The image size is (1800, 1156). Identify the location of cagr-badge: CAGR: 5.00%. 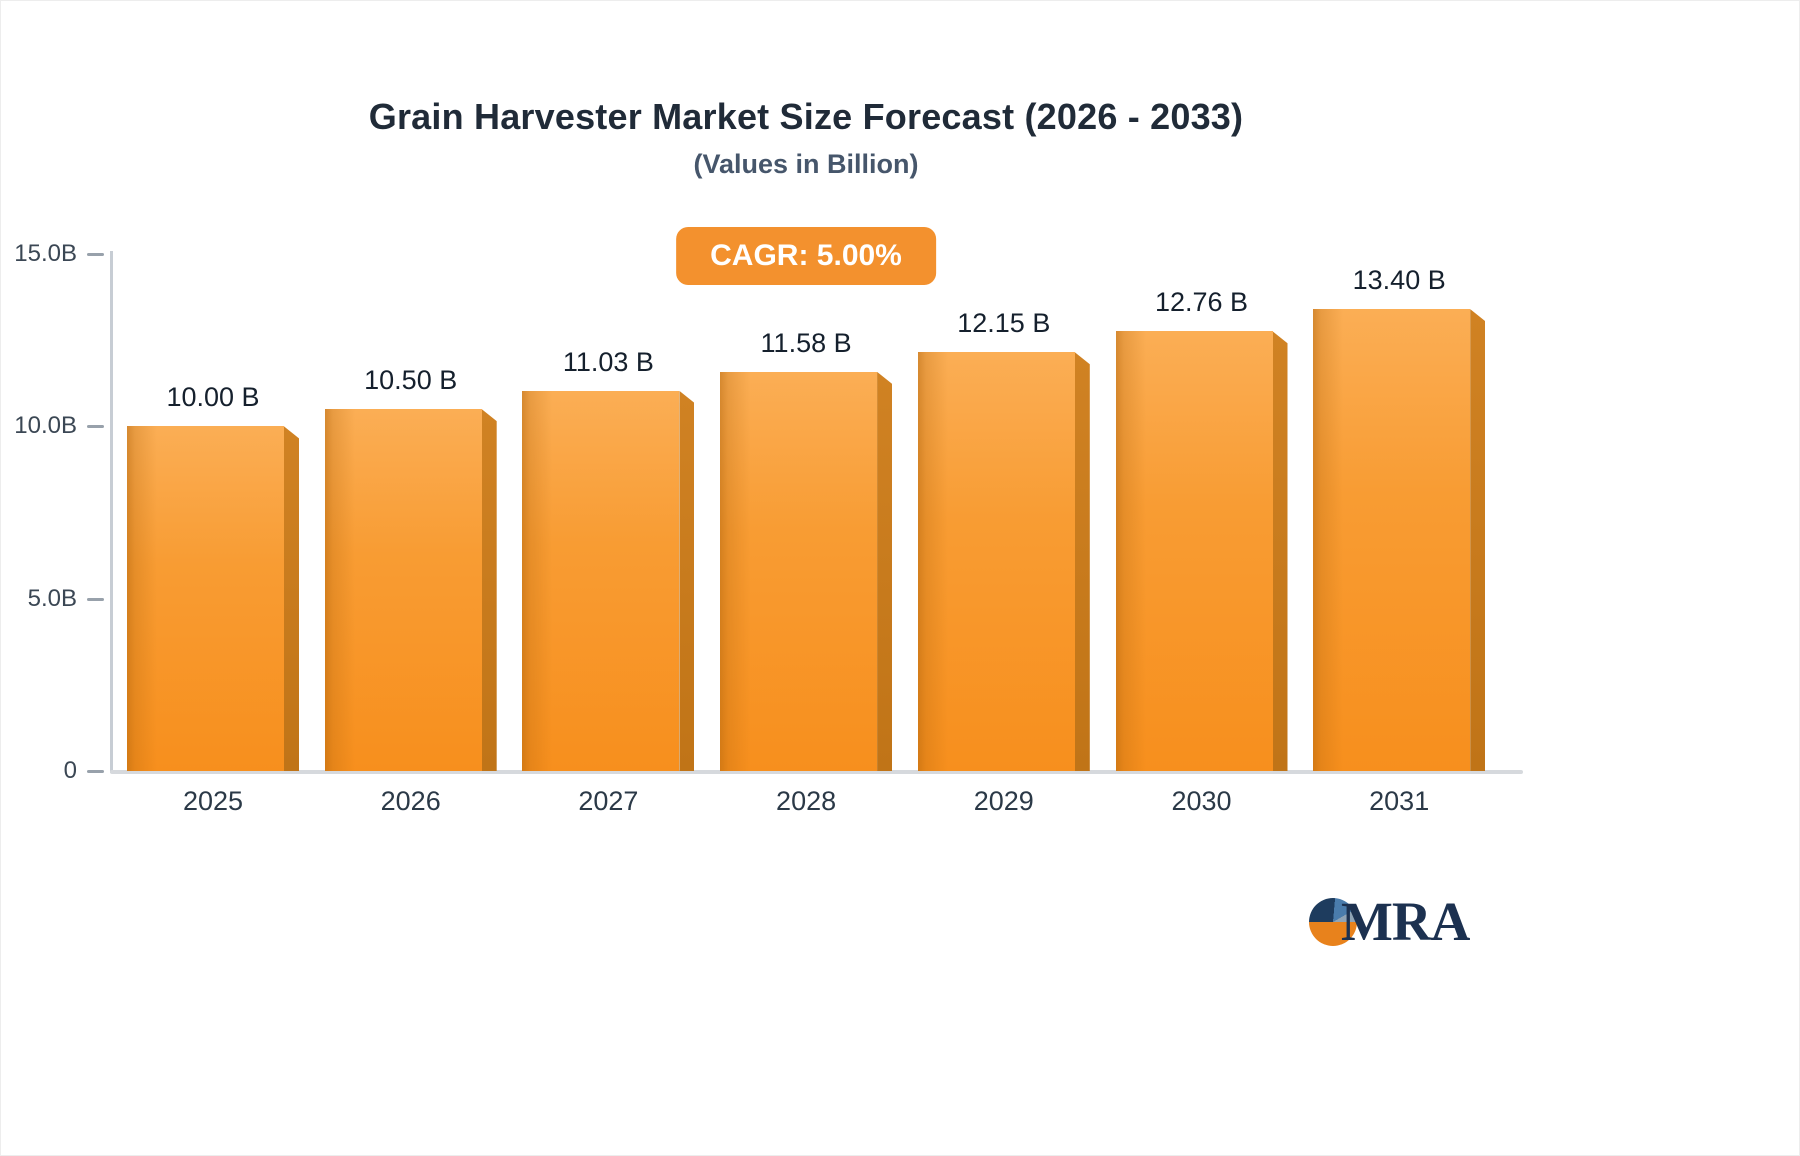
(806, 256).